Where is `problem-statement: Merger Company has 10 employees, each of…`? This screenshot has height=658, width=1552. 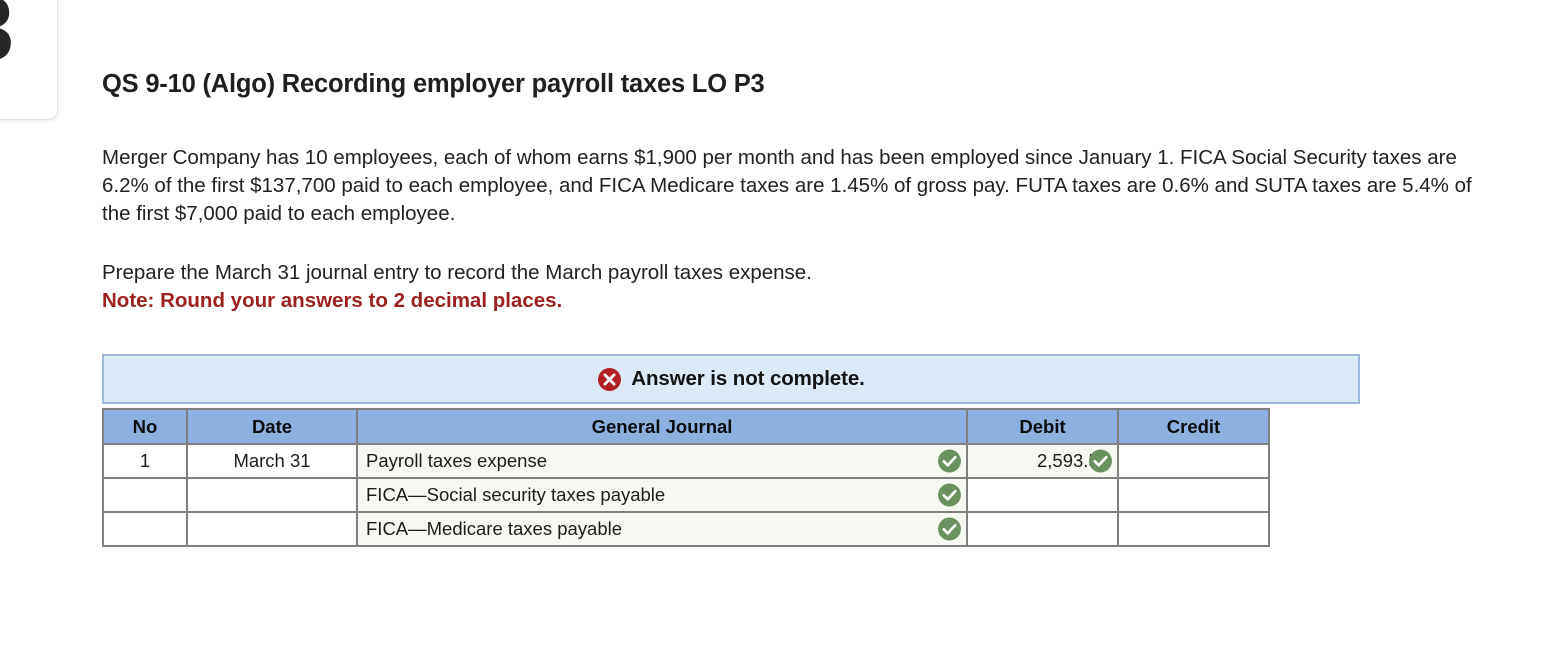 problem-statement: Merger Company has 10 employees, each of… is located at coordinates (787, 185).